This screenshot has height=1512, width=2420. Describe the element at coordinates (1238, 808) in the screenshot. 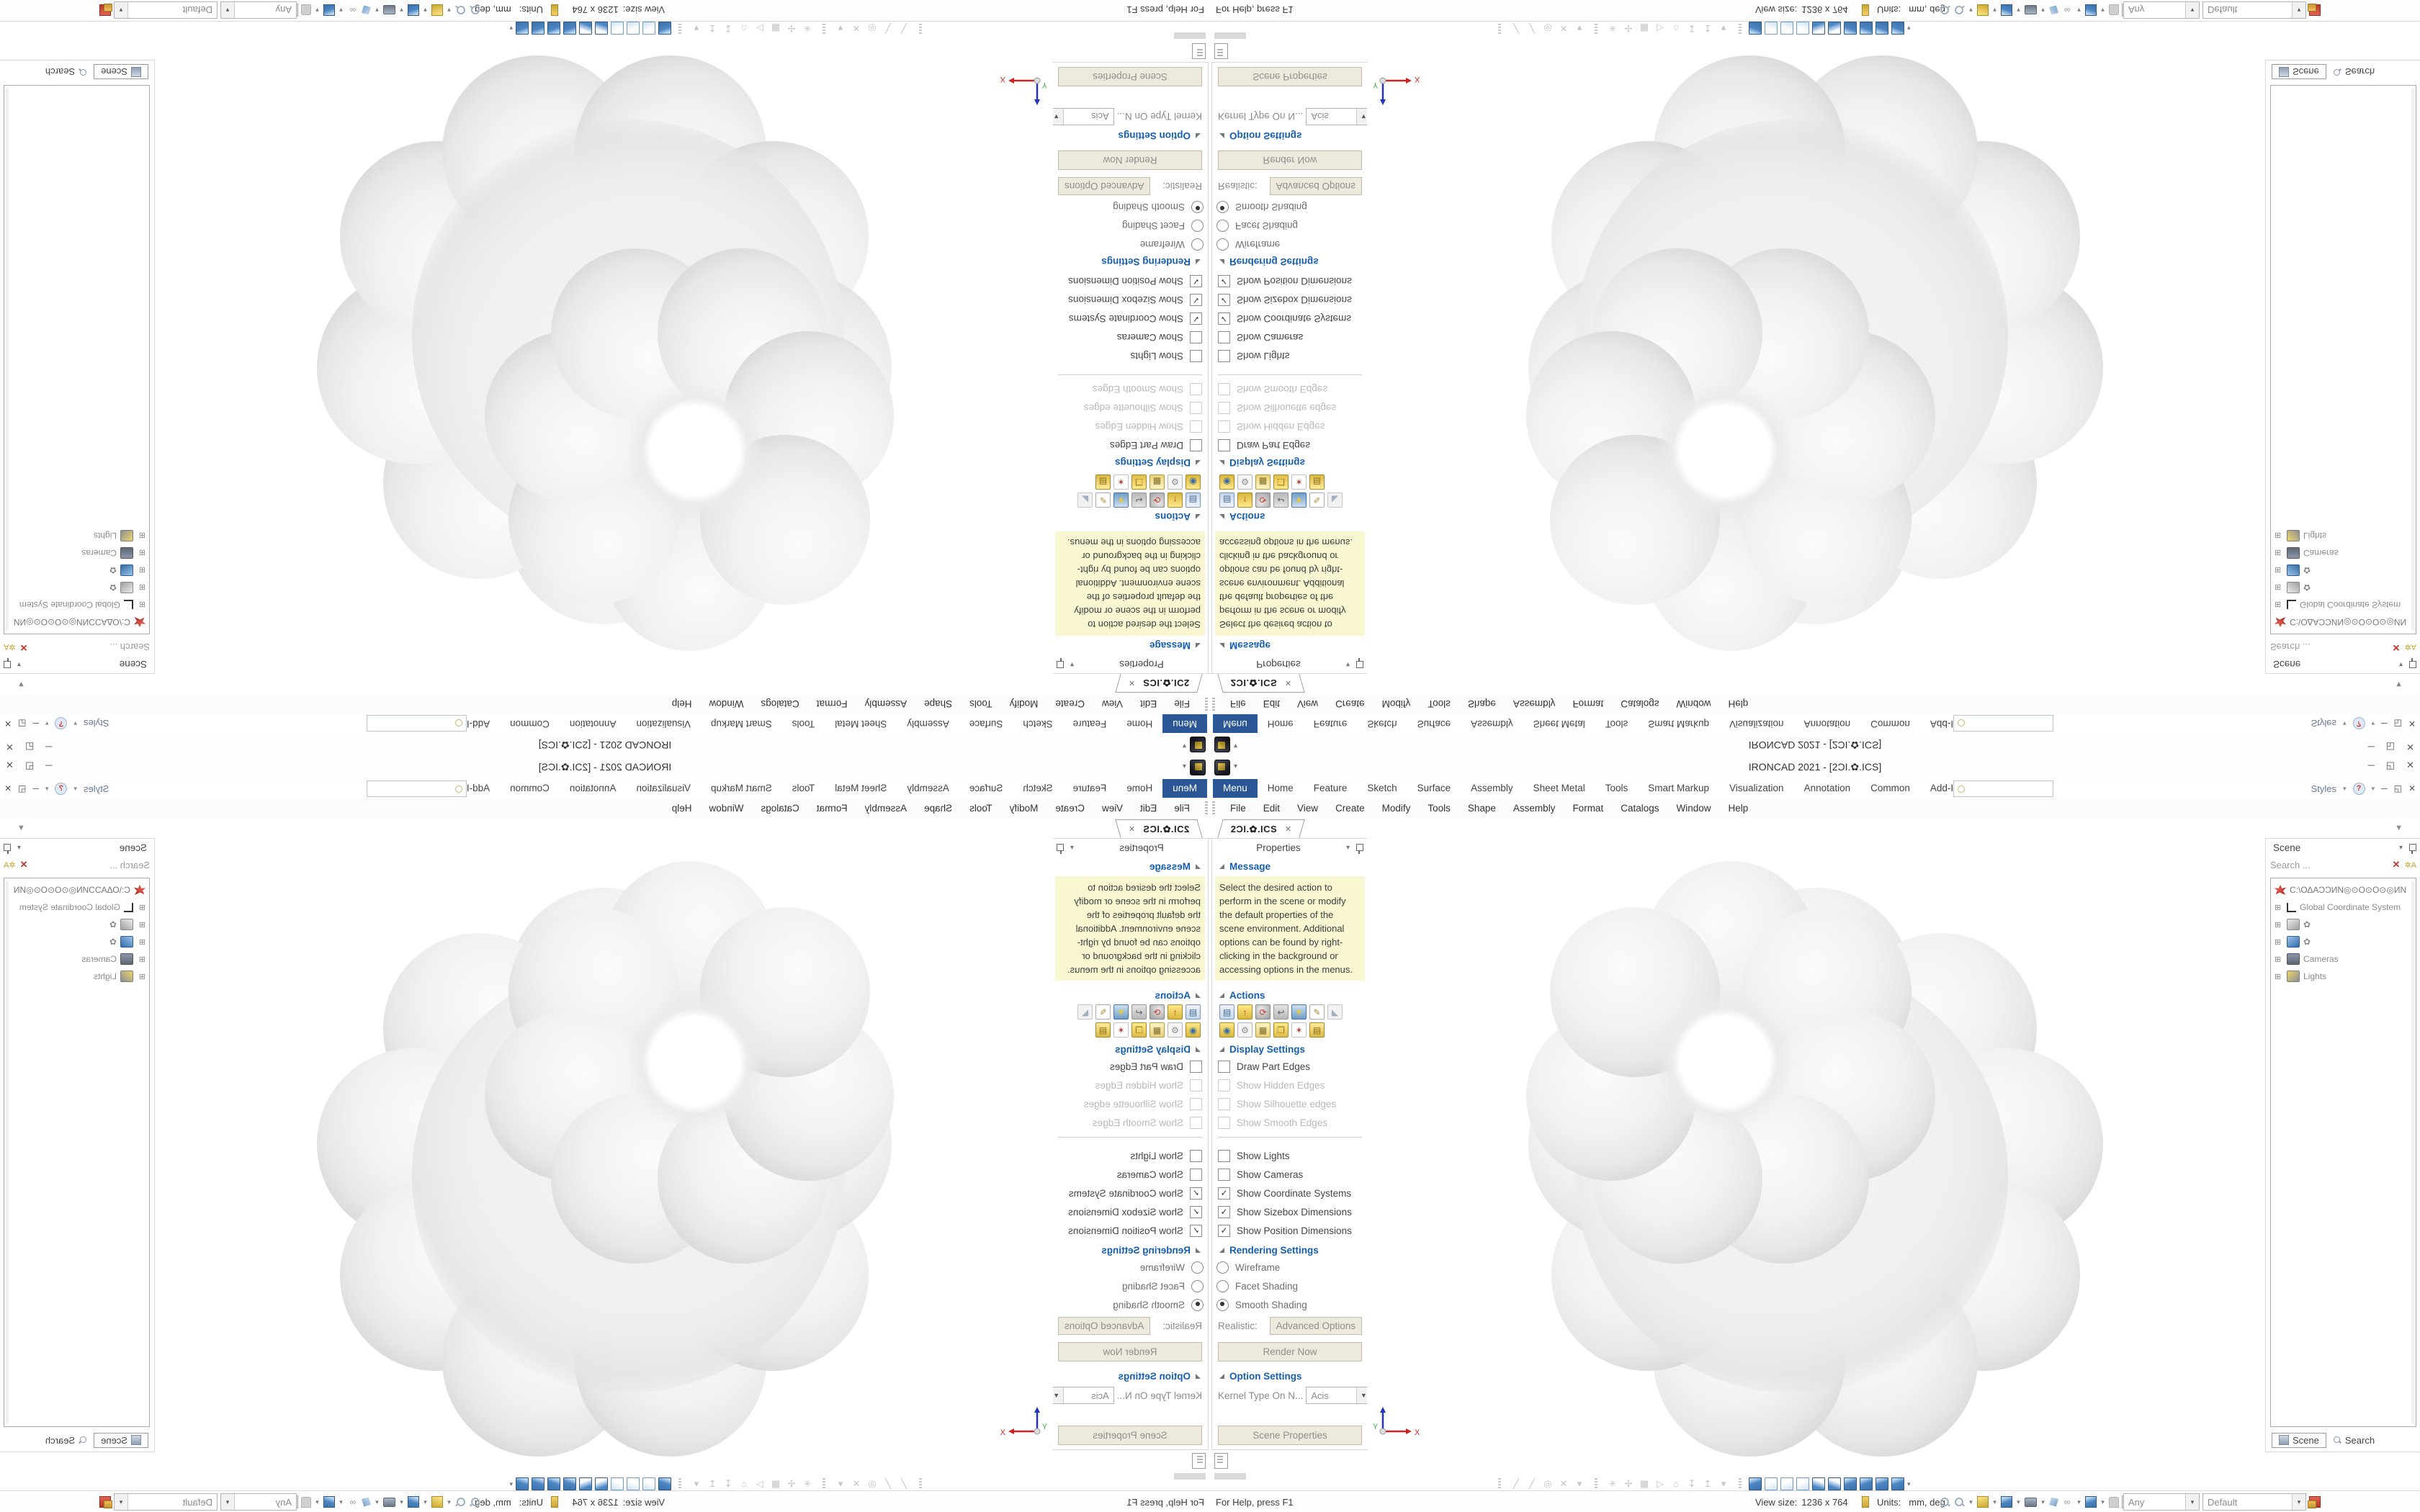

I see `menu-item: File` at that location.